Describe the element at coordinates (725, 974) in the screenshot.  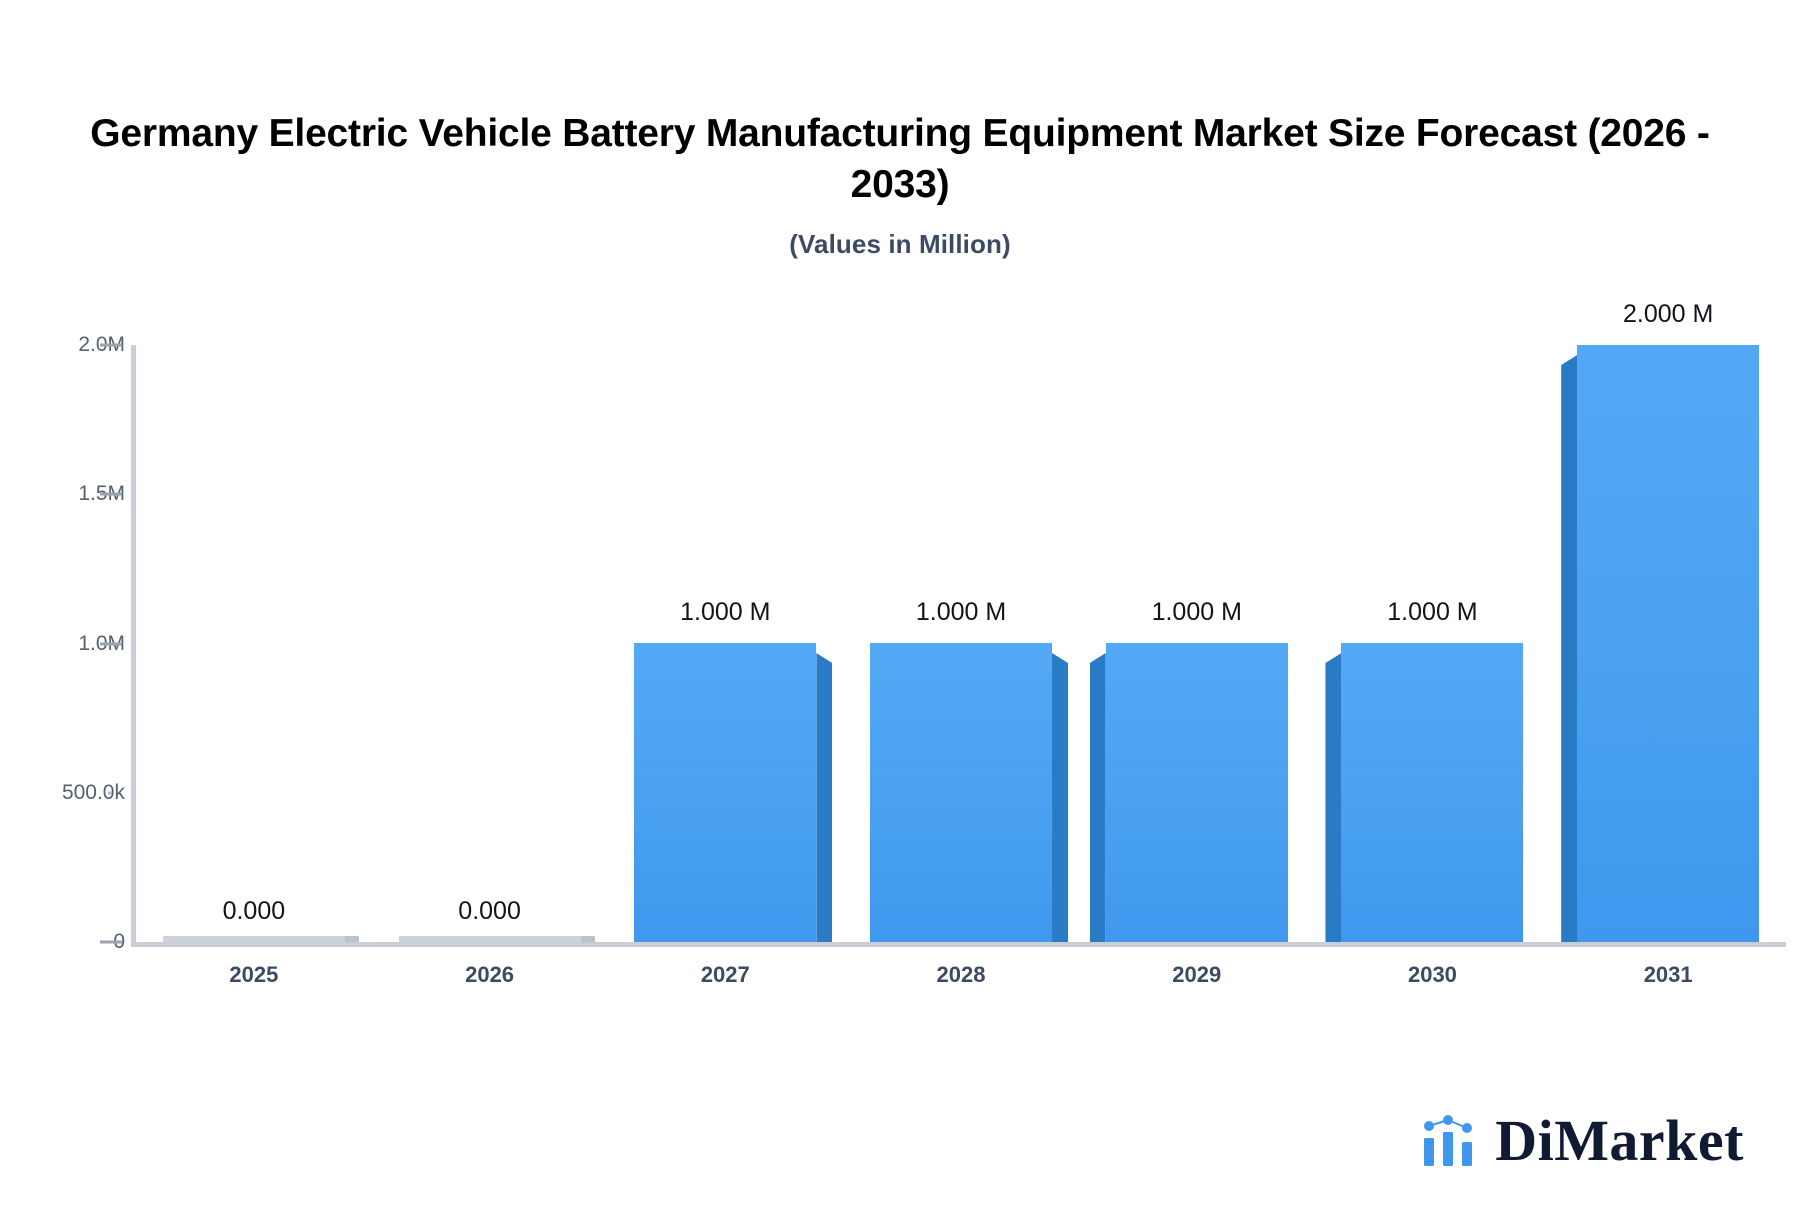
I see `x-axis-label-2027: 2027` at that location.